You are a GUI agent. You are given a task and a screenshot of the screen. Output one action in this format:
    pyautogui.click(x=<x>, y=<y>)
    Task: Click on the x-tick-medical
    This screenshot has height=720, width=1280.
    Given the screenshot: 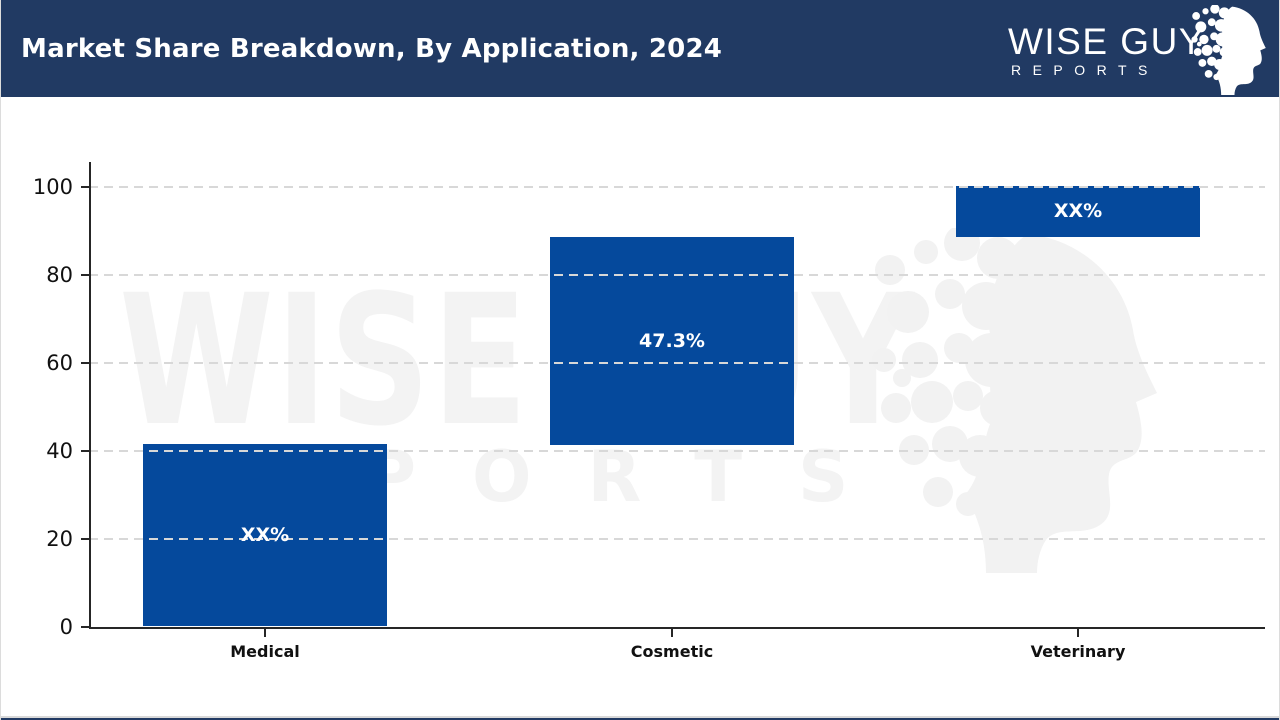 What is the action you would take?
    pyautogui.click(x=265, y=632)
    